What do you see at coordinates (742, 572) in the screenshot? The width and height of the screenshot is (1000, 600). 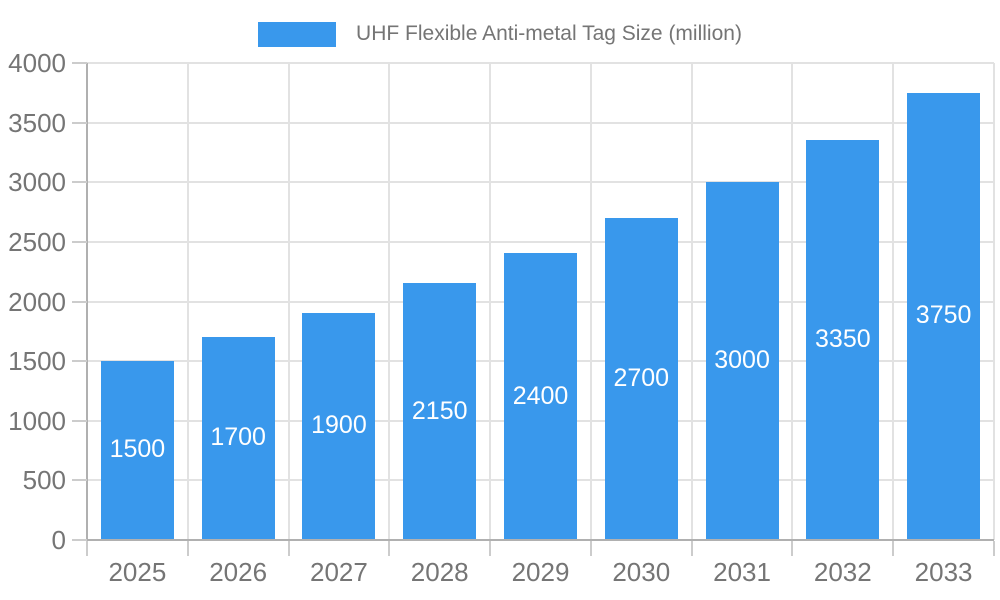 I see `x-axis-label: 2031` at bounding box center [742, 572].